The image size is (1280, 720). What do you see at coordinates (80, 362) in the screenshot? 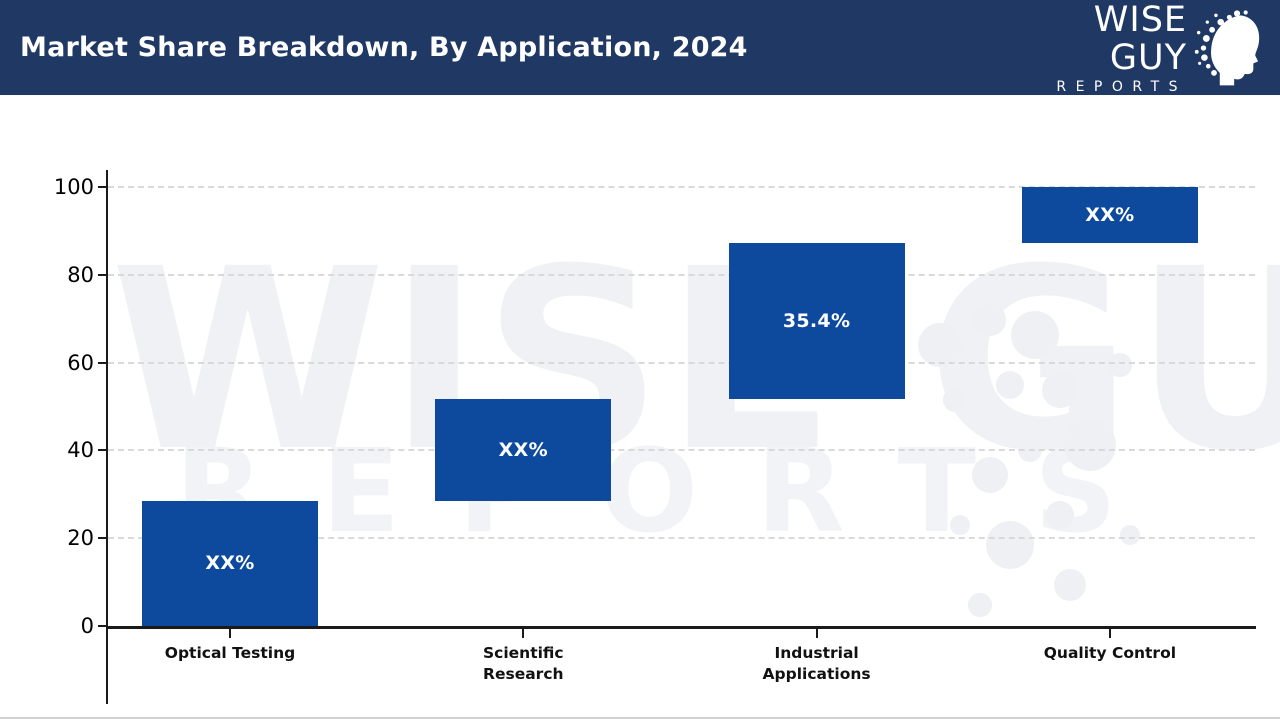
I see `y-tick-label: 60` at bounding box center [80, 362].